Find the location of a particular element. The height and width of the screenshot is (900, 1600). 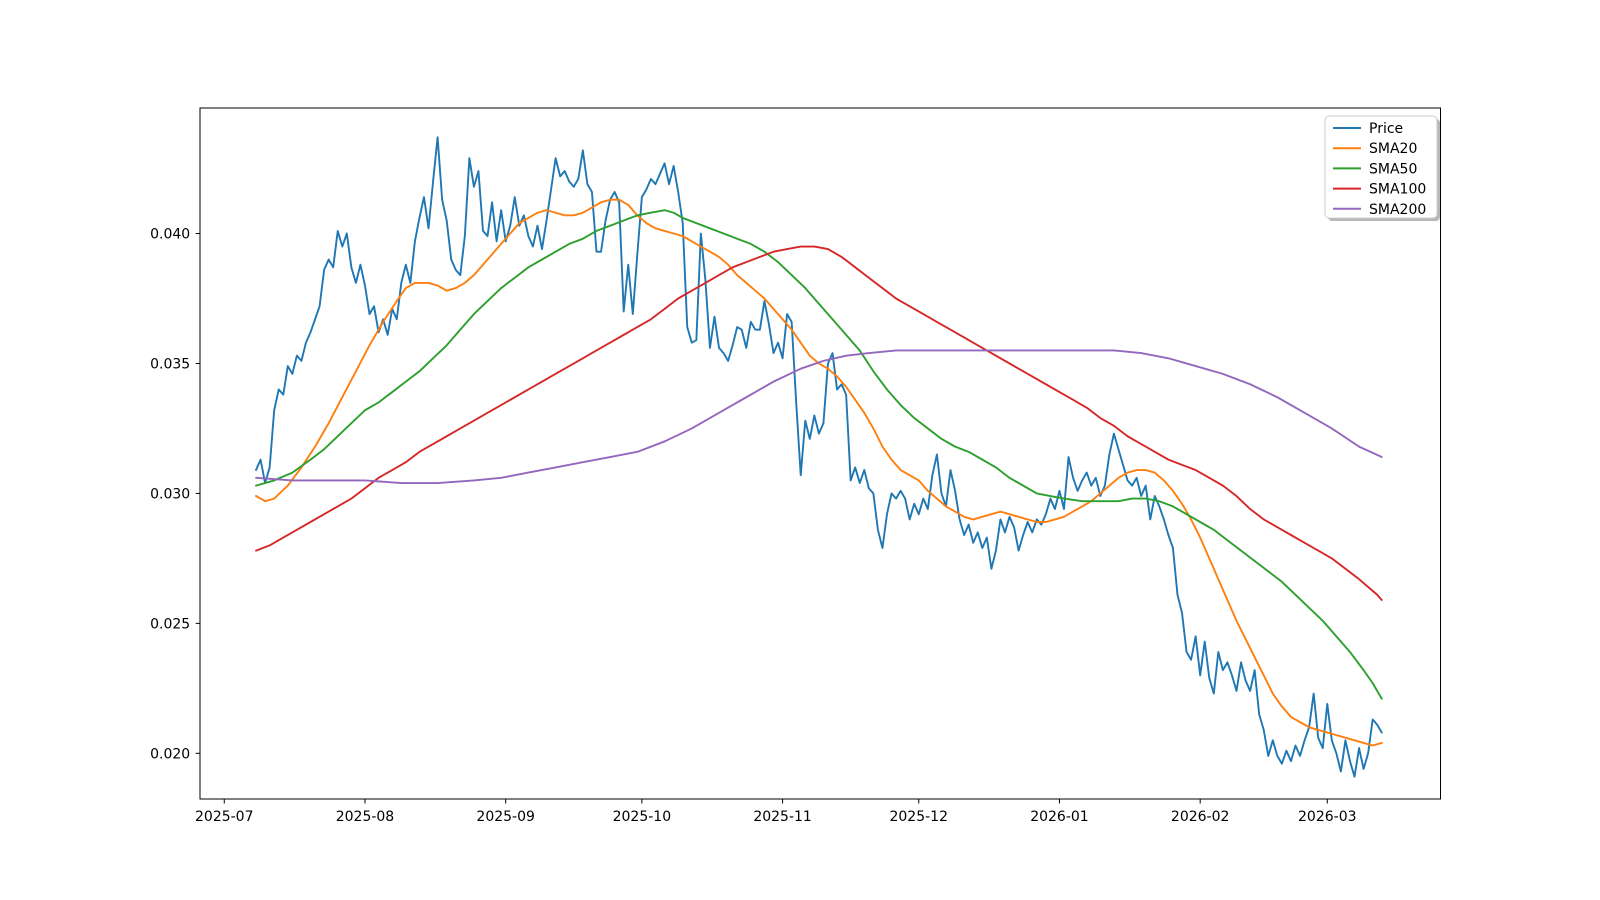

y-tick-label: 0.020 is located at coordinates (170, 754).